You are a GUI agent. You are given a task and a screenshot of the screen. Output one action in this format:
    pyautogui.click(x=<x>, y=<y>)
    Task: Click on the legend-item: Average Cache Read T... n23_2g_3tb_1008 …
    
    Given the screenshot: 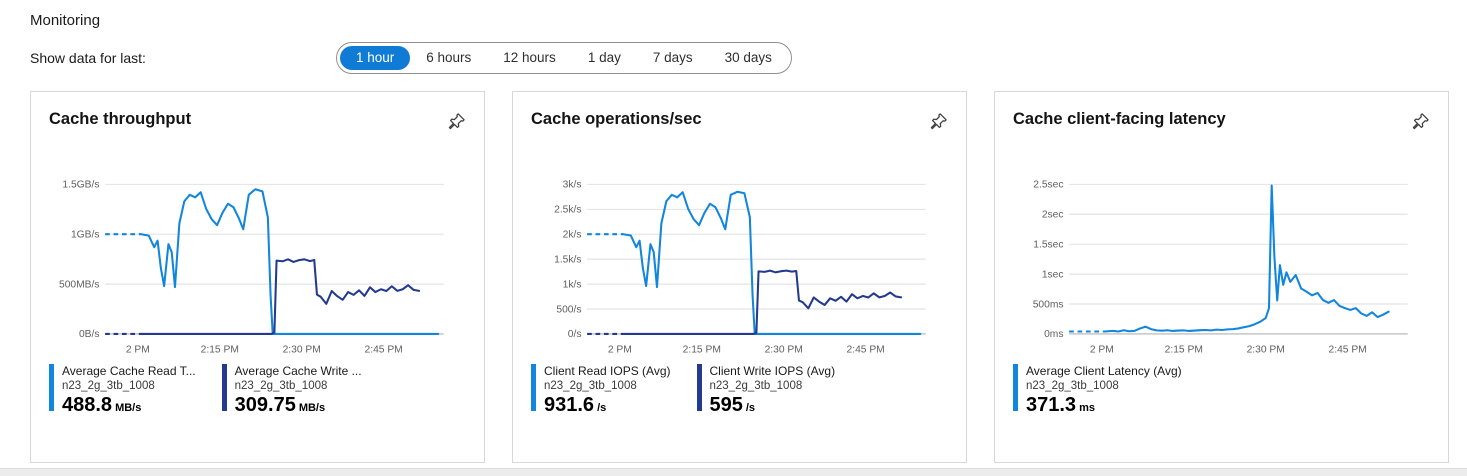 What is the action you would take?
    pyautogui.click(x=122, y=390)
    